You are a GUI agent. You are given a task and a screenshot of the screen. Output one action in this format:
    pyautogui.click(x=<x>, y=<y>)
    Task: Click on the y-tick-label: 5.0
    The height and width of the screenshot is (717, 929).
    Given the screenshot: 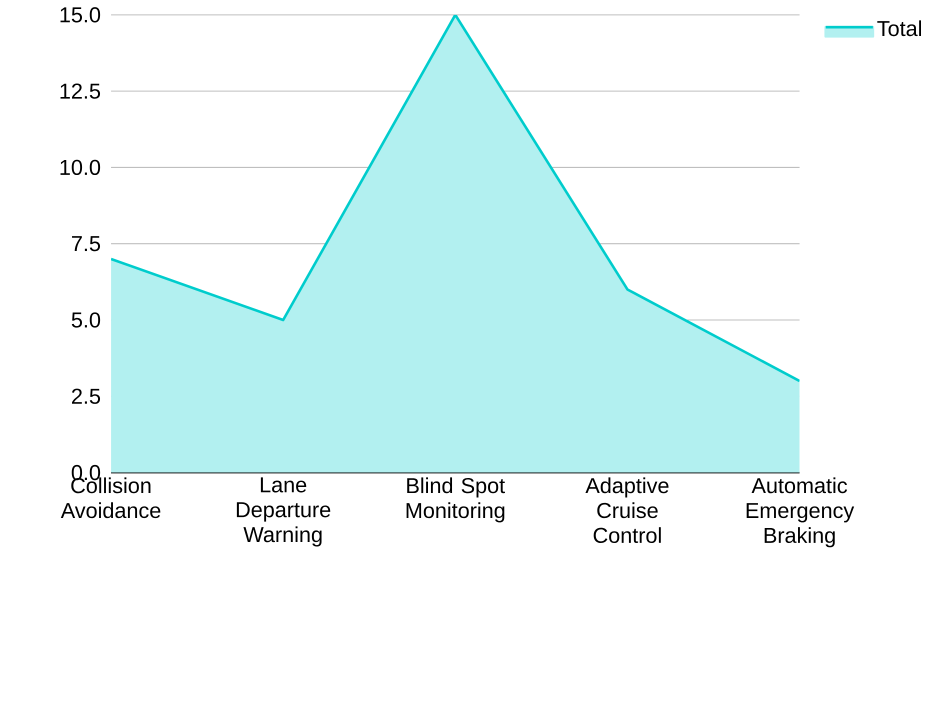 What is the action you would take?
    pyautogui.click(x=86, y=320)
    